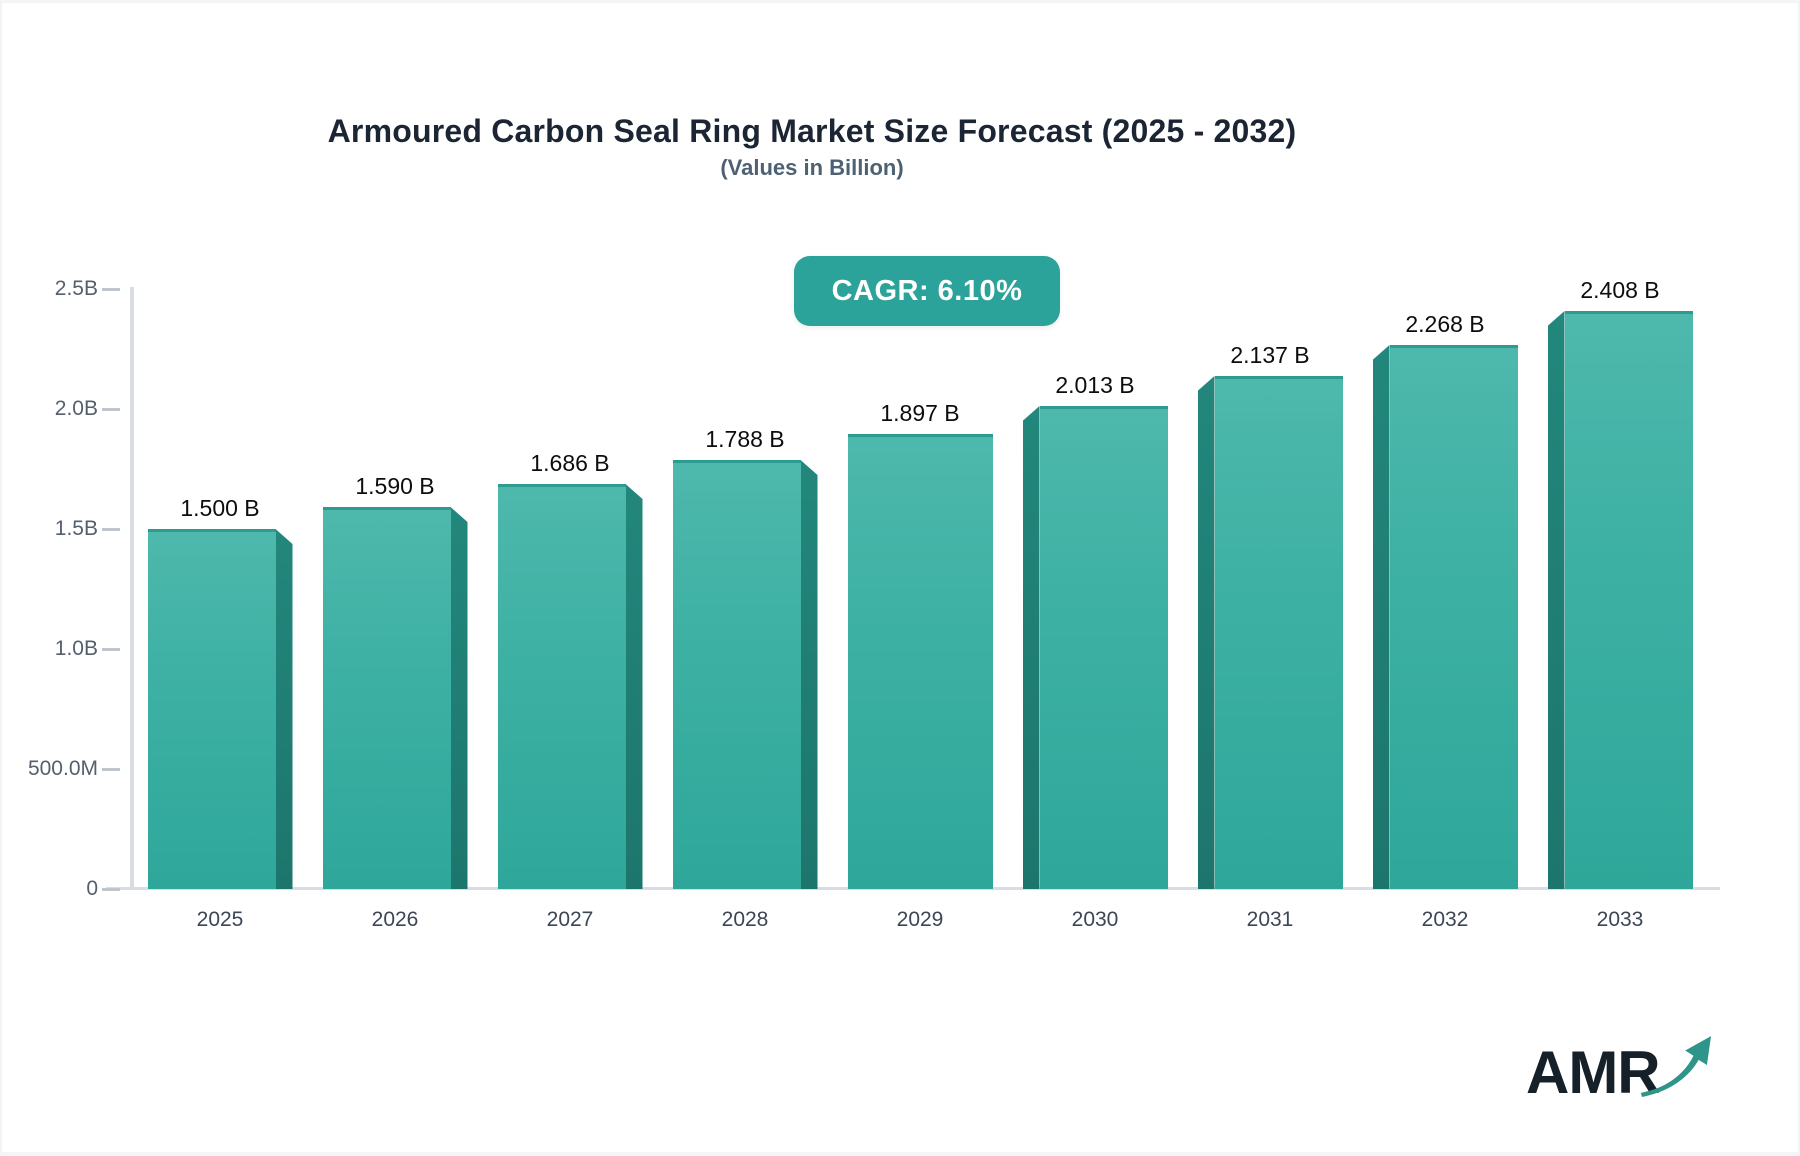 This screenshot has width=1800, height=1156. What do you see at coordinates (920, 412) in the screenshot?
I see `bar-value-label: 1.897 B` at bounding box center [920, 412].